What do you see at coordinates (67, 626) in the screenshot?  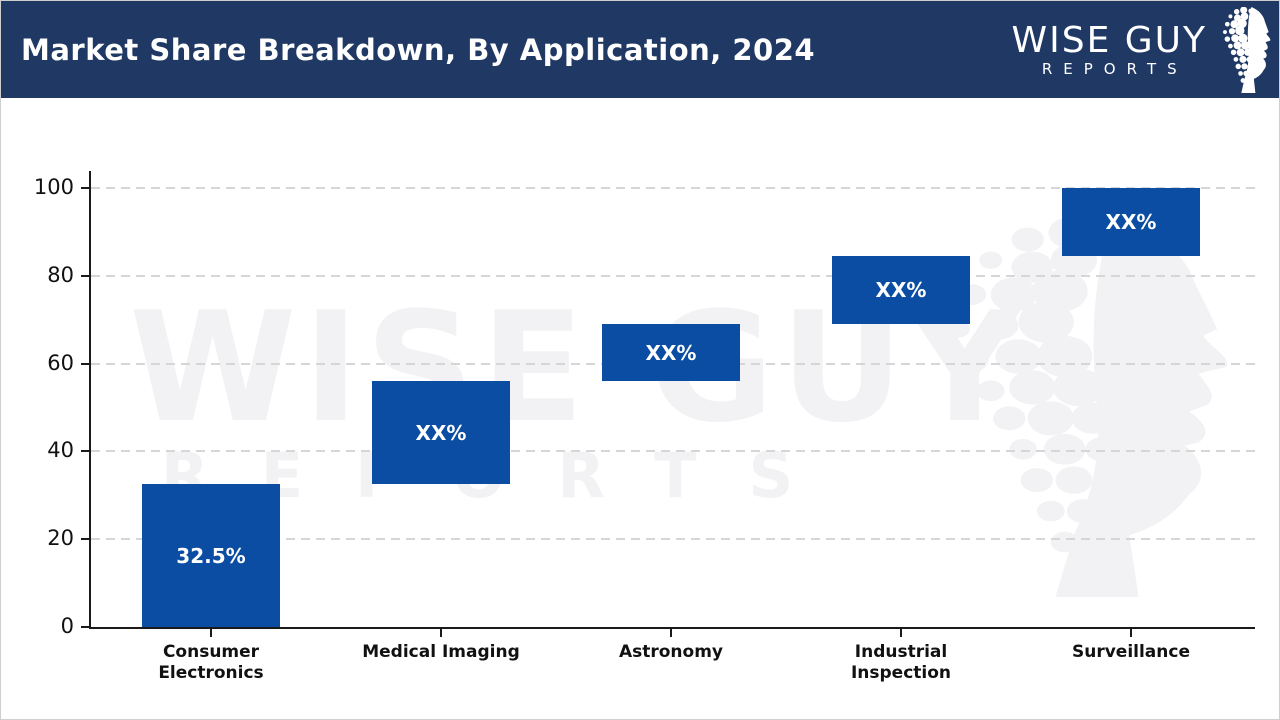 I see `y-tick-label: 0` at bounding box center [67, 626].